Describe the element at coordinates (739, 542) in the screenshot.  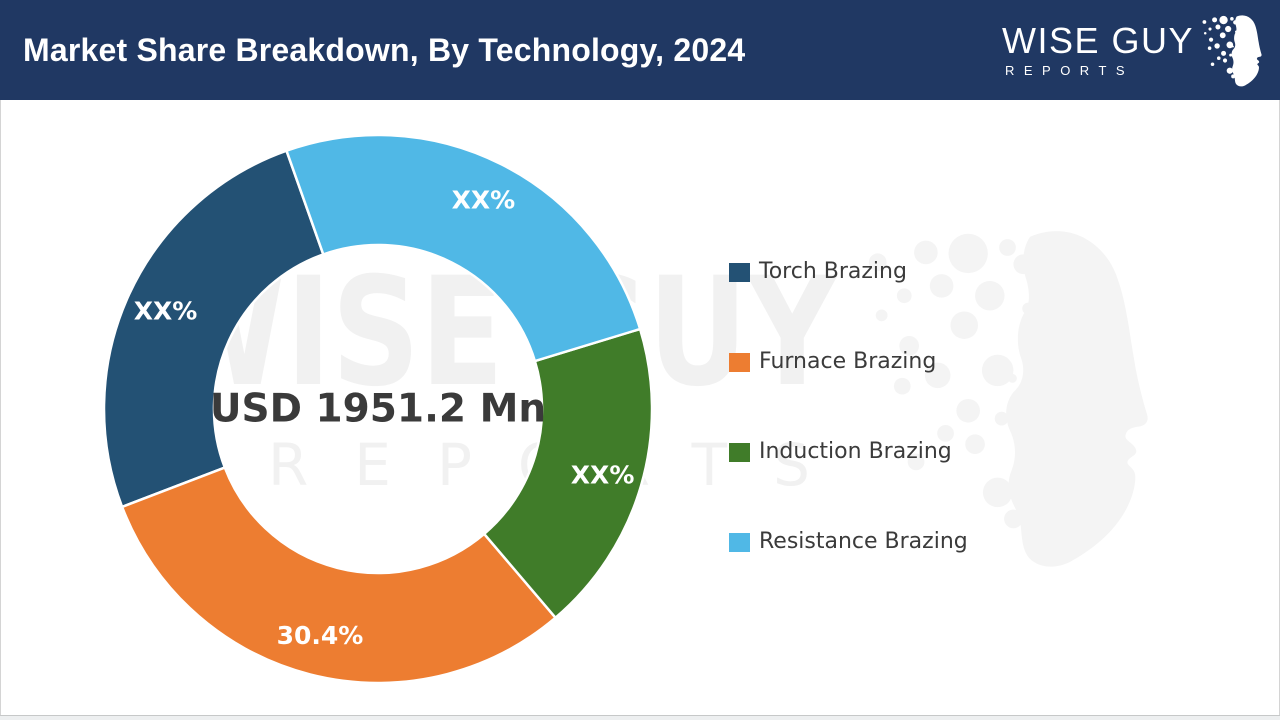
I see `legend-swatch-resistance-brazing` at that location.